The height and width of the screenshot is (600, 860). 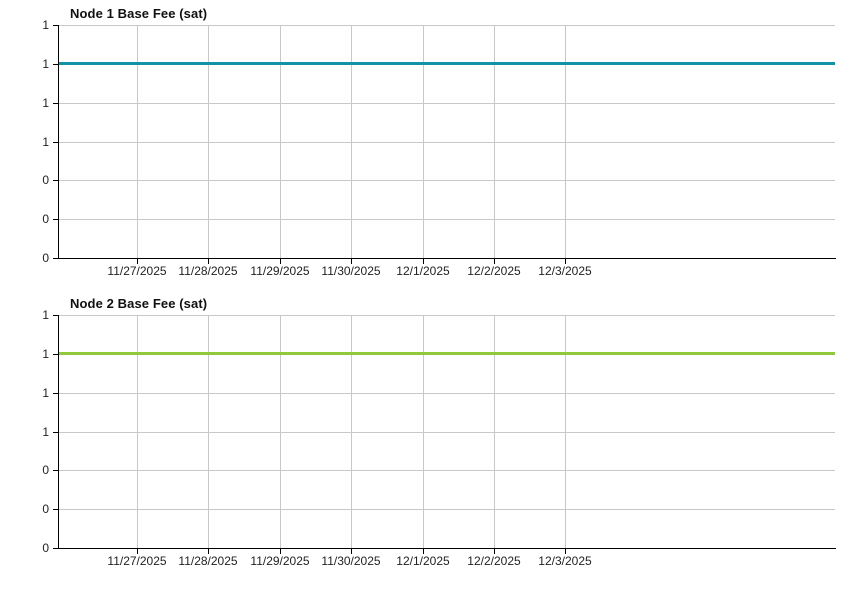 I want to click on chart-title: Node 1 Base Fee (sat), so click(x=139, y=13).